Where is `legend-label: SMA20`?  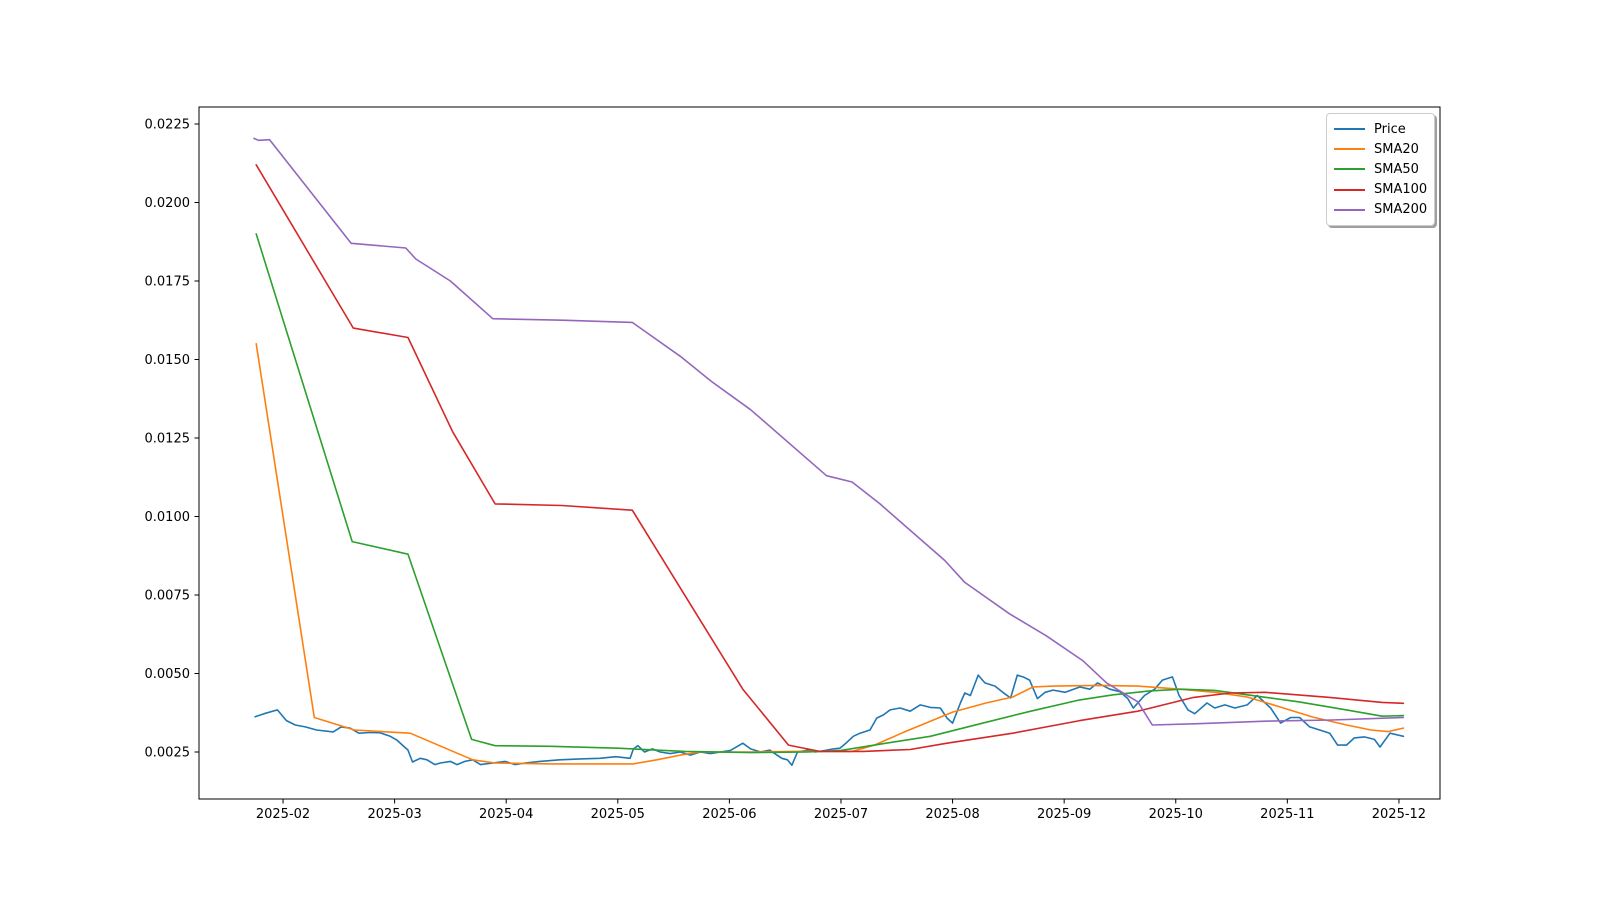 legend-label: SMA20 is located at coordinates (1396, 149).